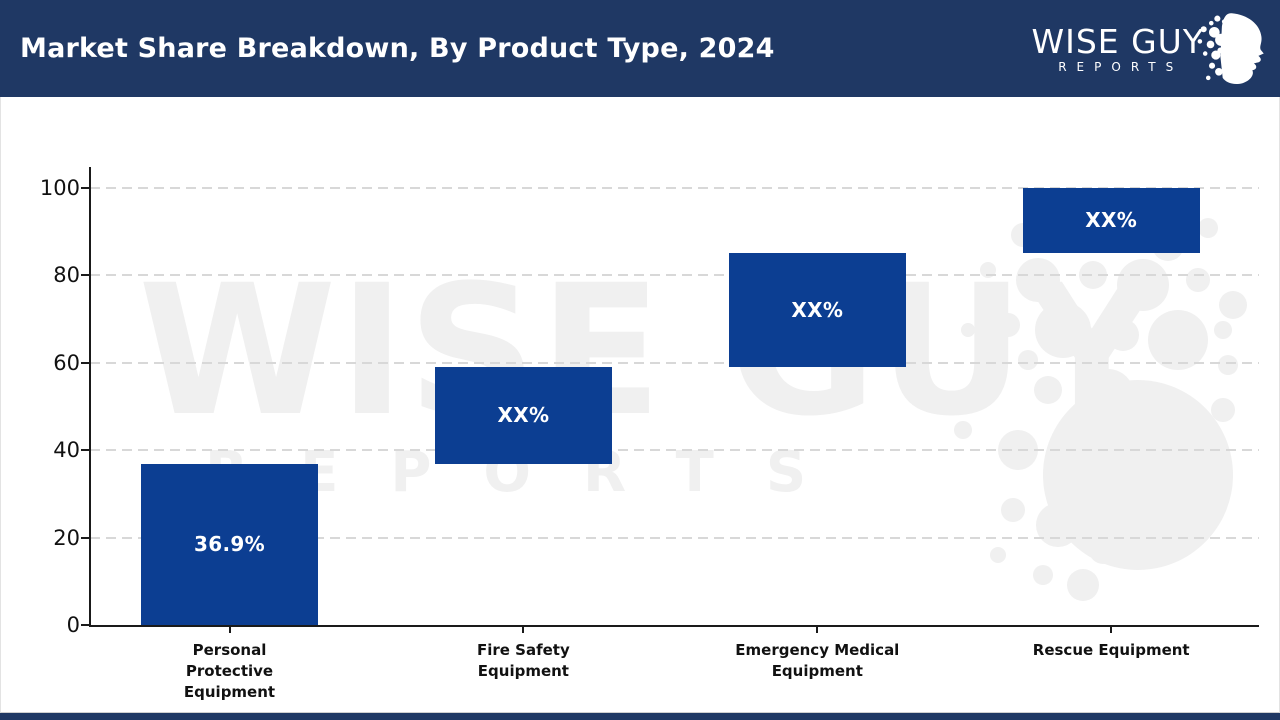 This screenshot has height=720, width=1280. What do you see at coordinates (640, 716) in the screenshot?
I see `footer-accent-bar` at bounding box center [640, 716].